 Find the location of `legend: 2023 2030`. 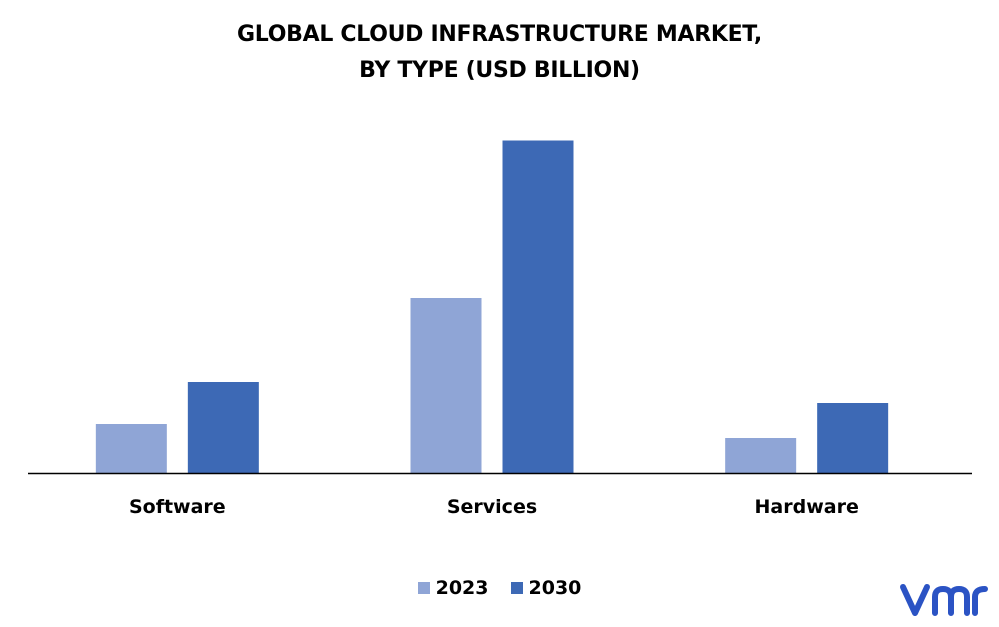

legend: 2023 2030 is located at coordinates (499, 588).